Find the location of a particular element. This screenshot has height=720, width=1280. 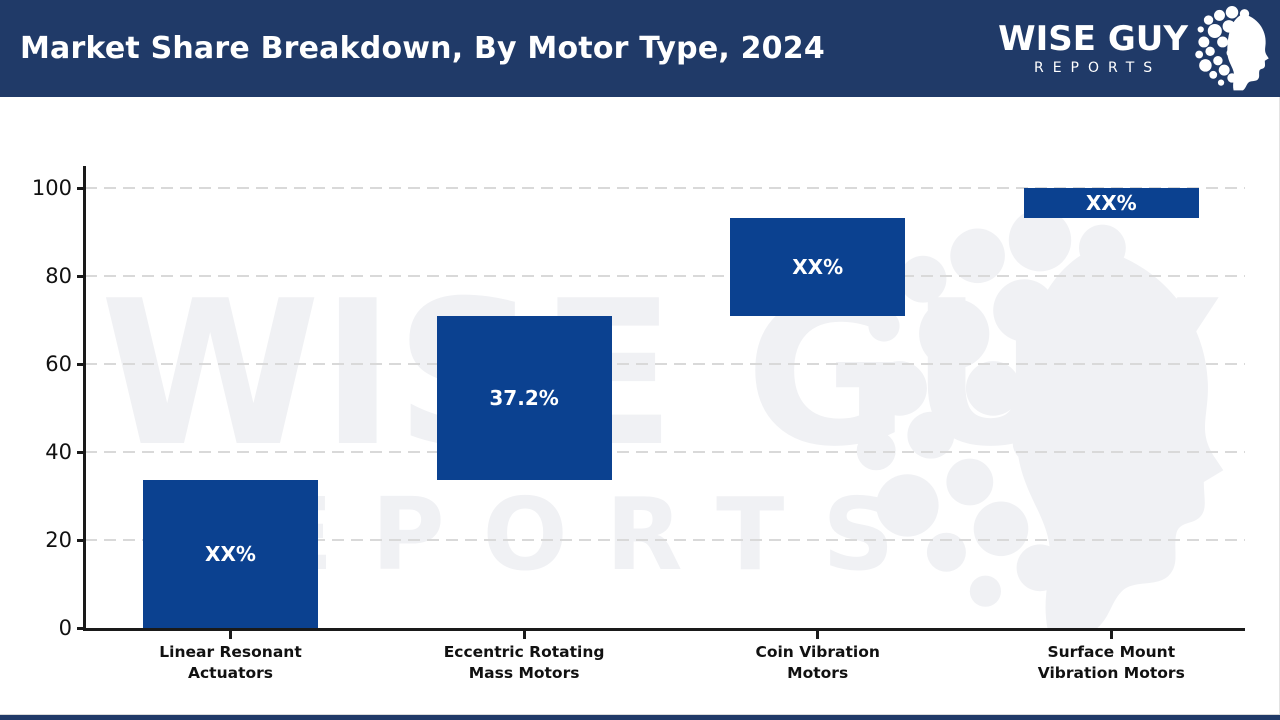

y-tick-label-0: 0 is located at coordinates (65, 628).